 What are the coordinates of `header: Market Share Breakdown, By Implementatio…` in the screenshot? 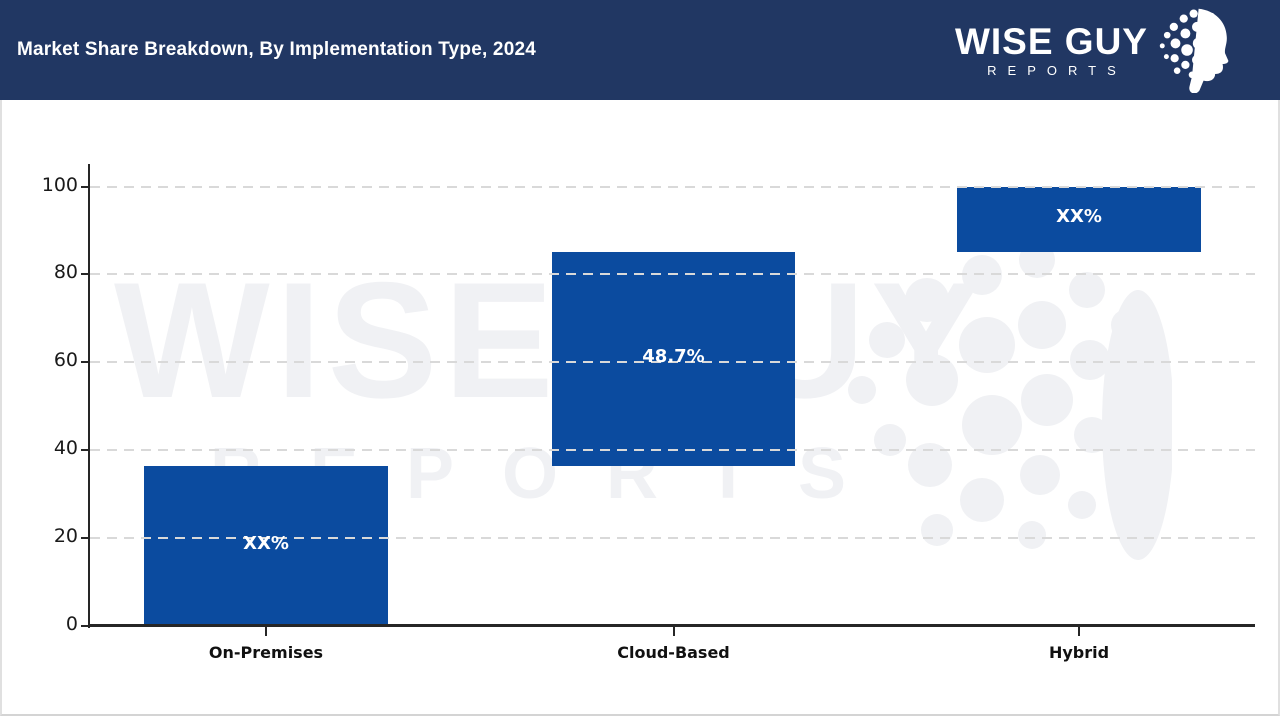 It's located at (640, 50).